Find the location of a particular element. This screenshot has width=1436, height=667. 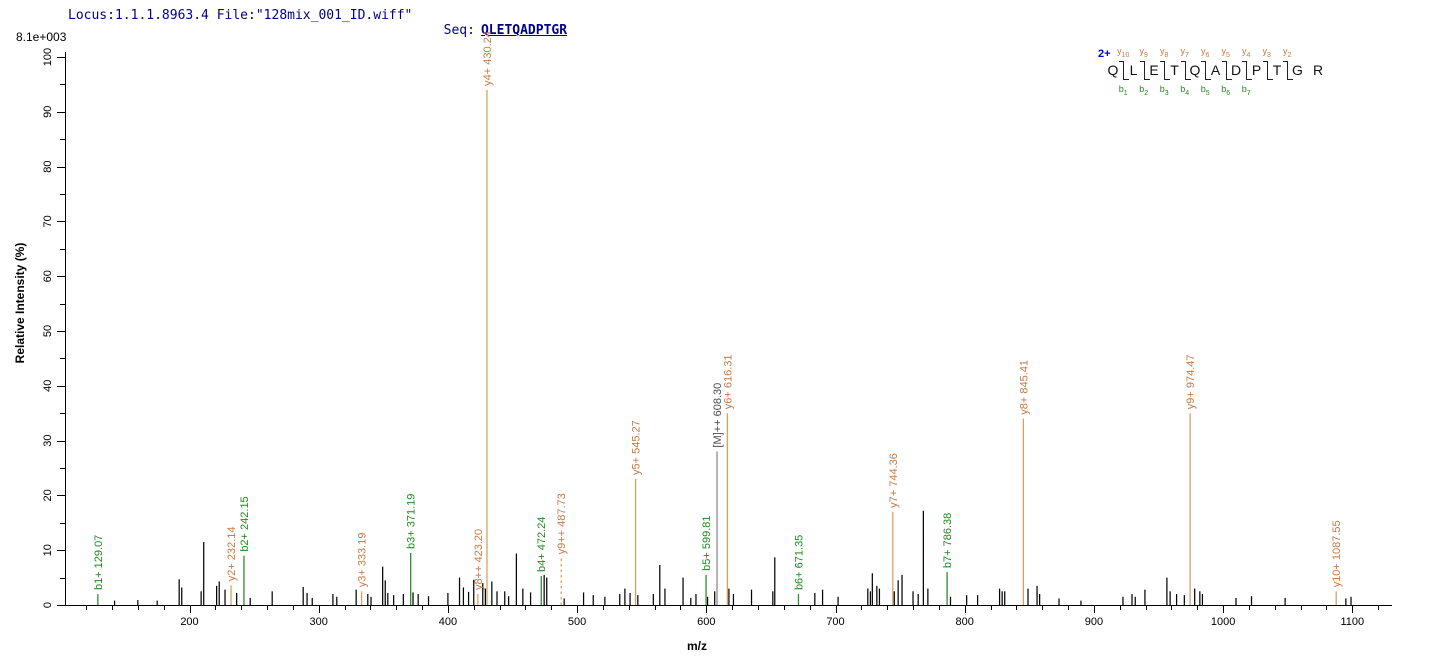

peak-label: b7+ 786.38 is located at coordinates (948, 540).